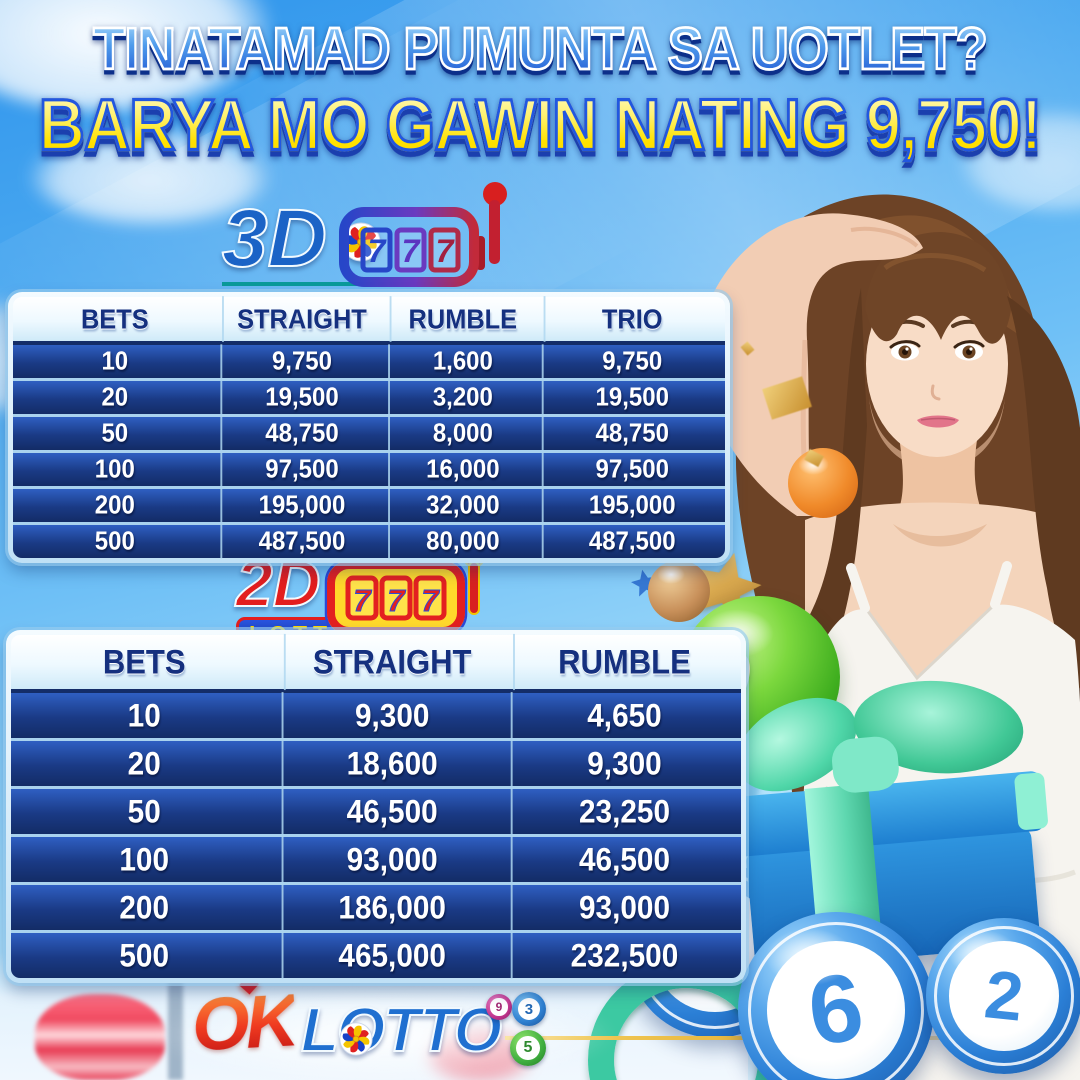 This screenshot has height=1080, width=1080. I want to click on mini-ball-3: 3, so click(528, 1009).